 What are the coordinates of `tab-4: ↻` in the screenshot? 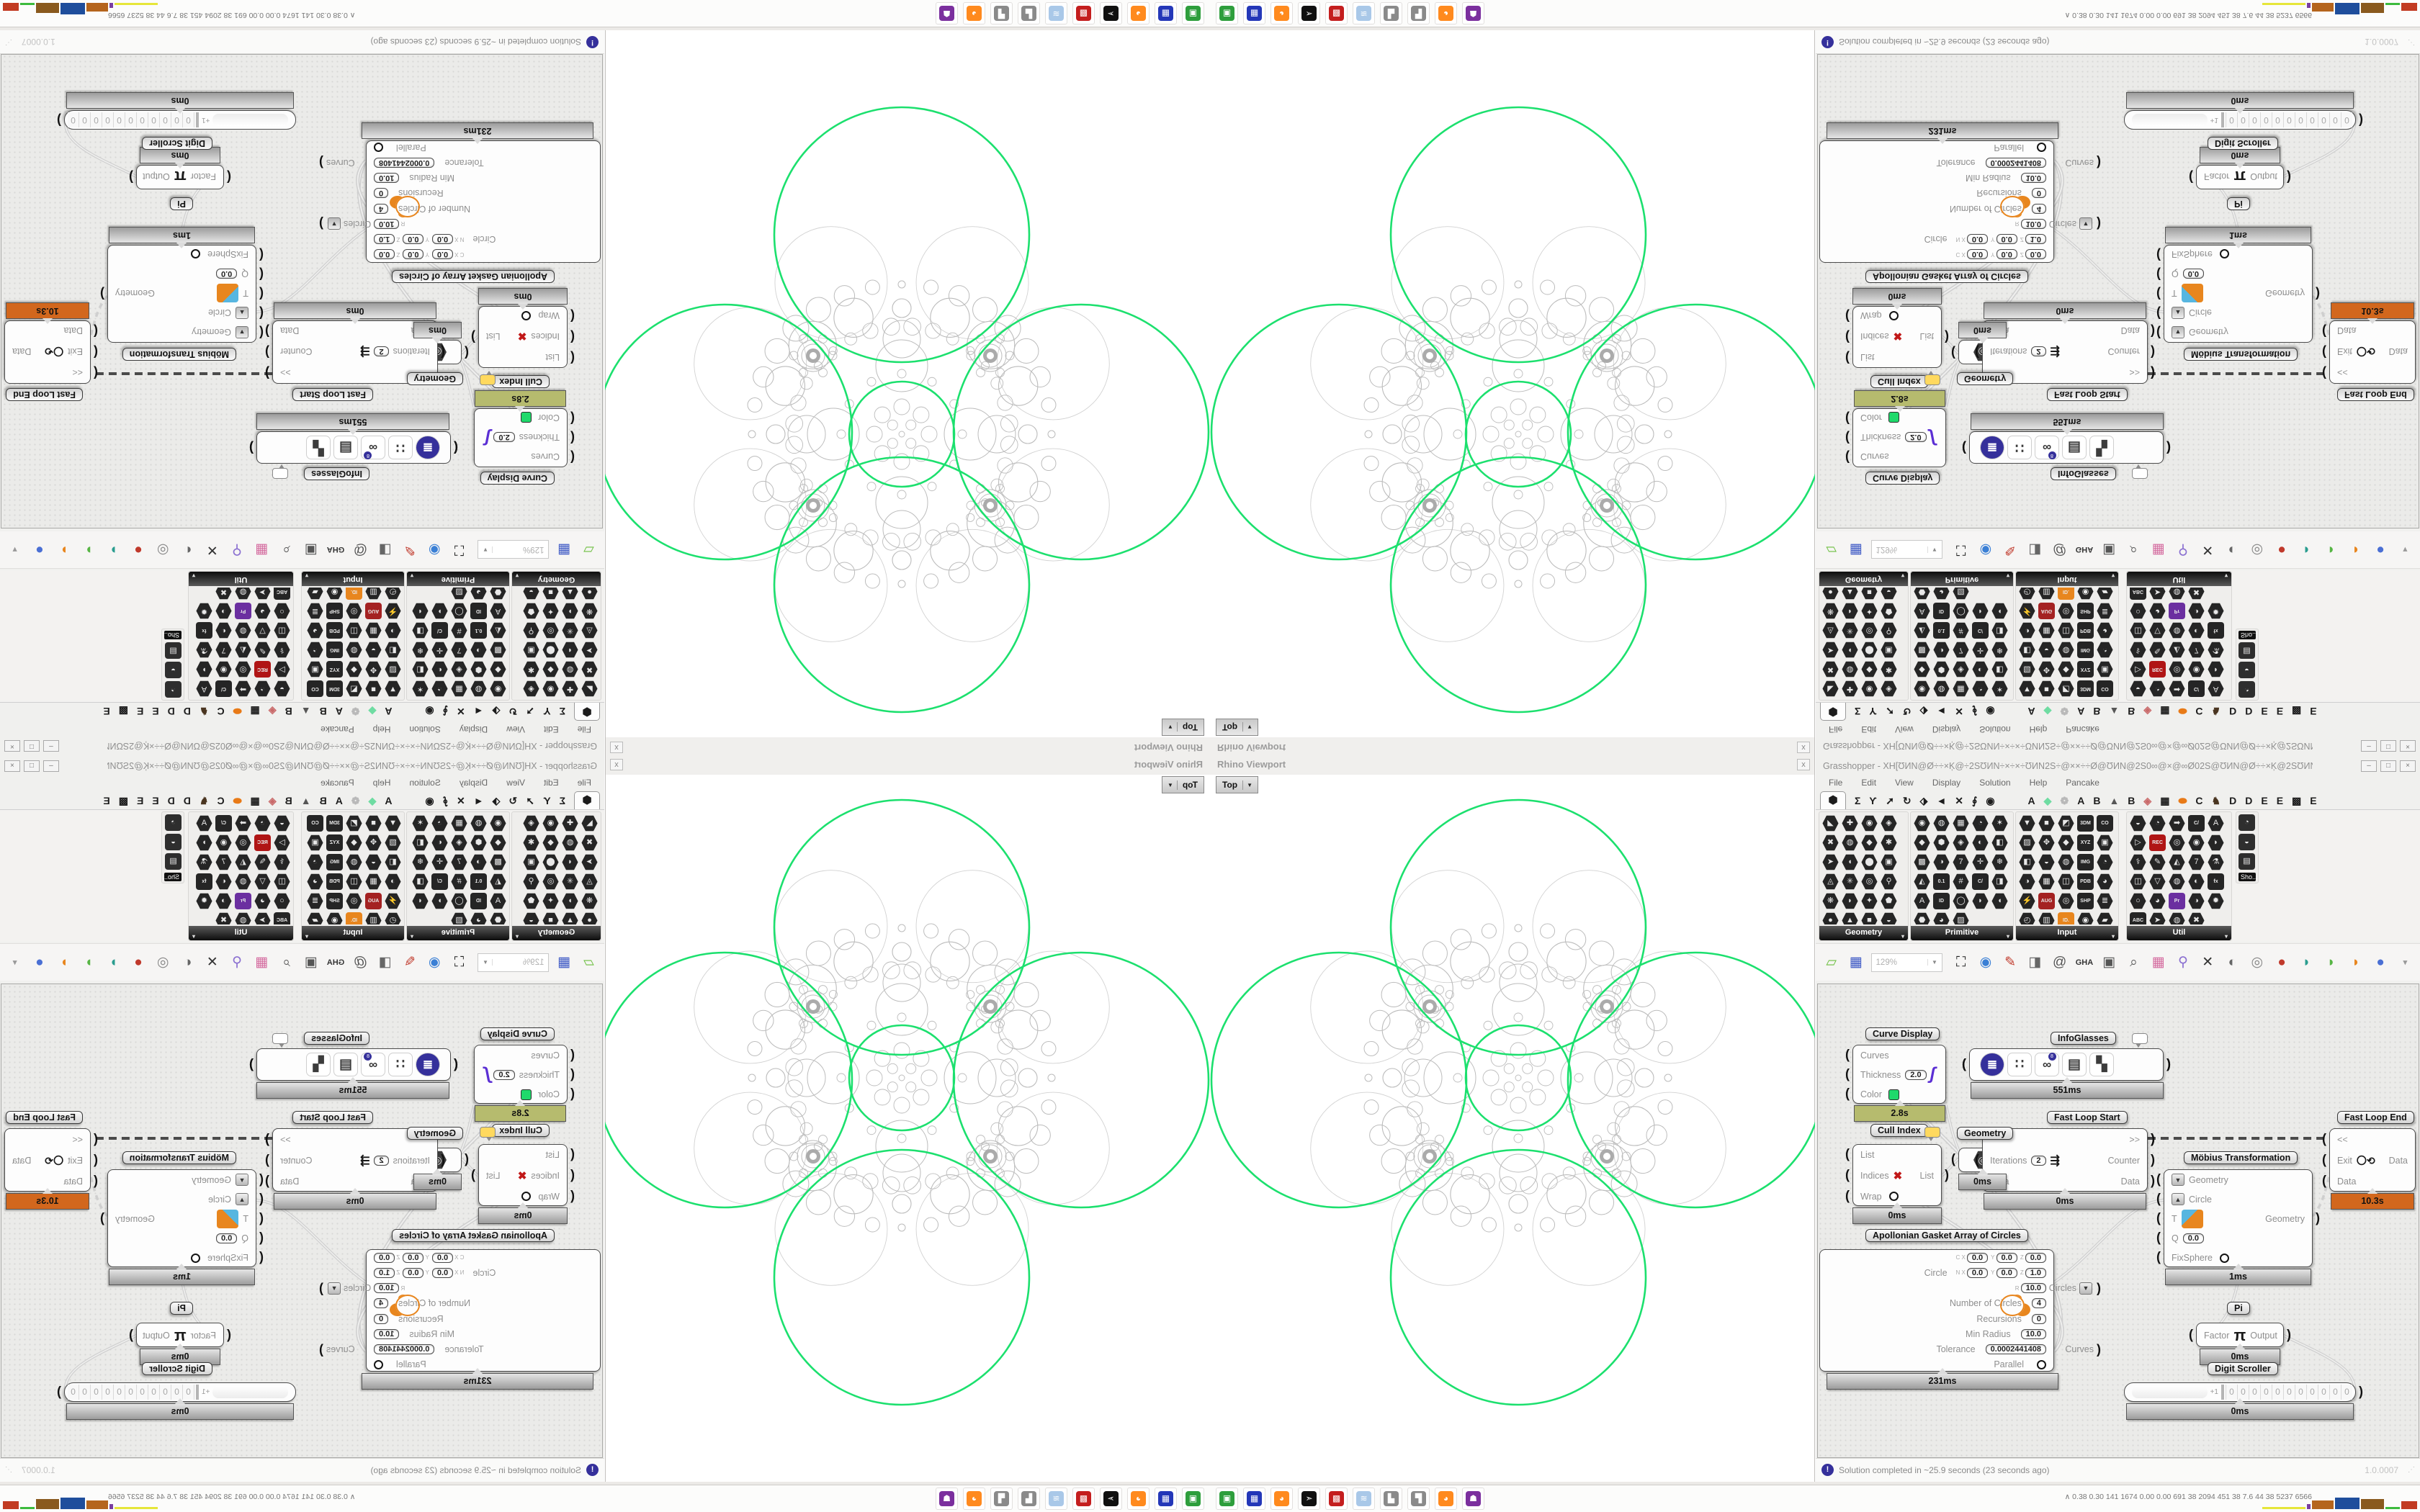 It's located at (513, 800).